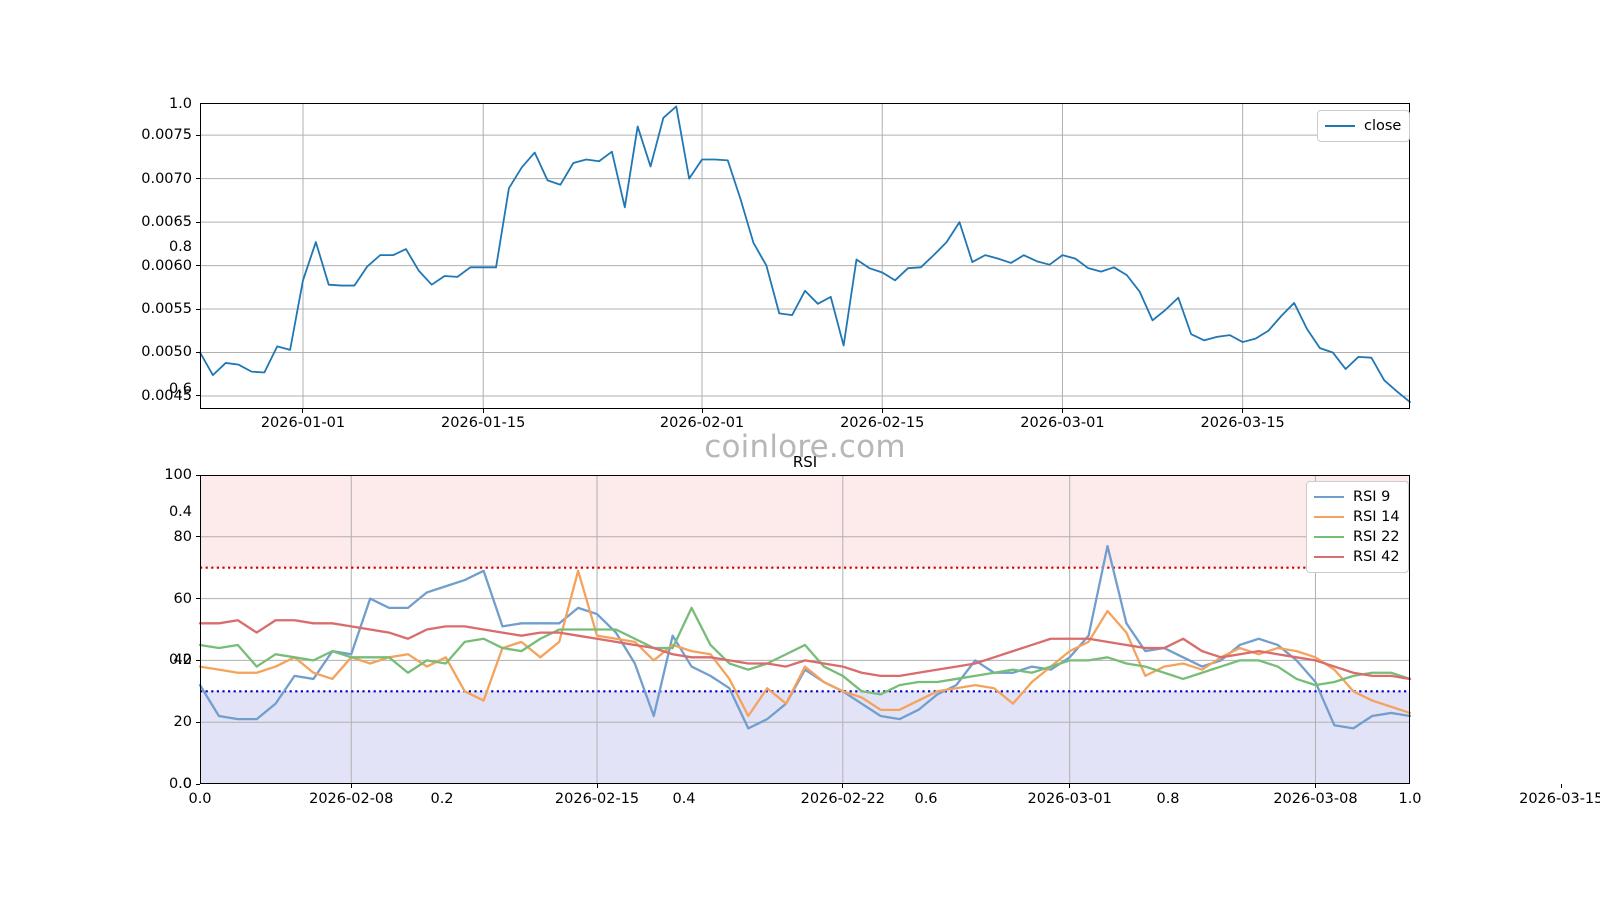  Describe the element at coordinates (842, 799) in the screenshot. I see `rsi-xtick-label: 2026-02-22` at that location.